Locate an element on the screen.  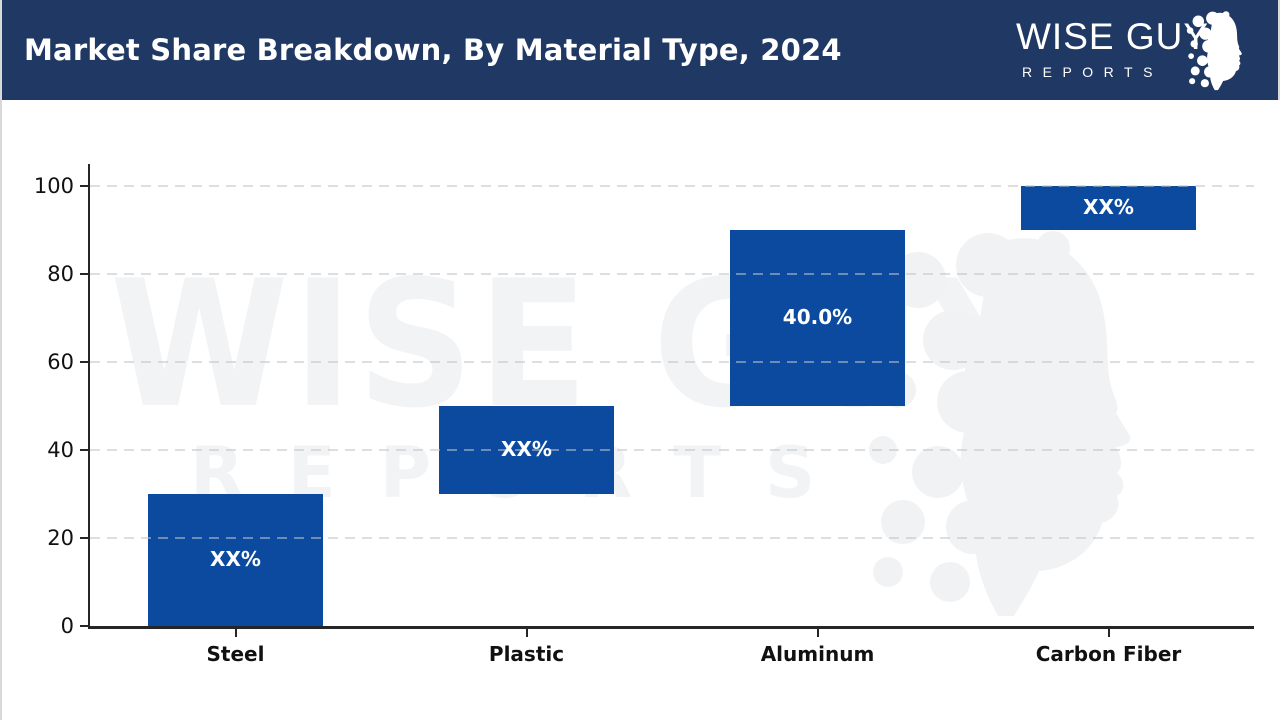
y-tick-label-20: 20 is located at coordinates (60, 538).